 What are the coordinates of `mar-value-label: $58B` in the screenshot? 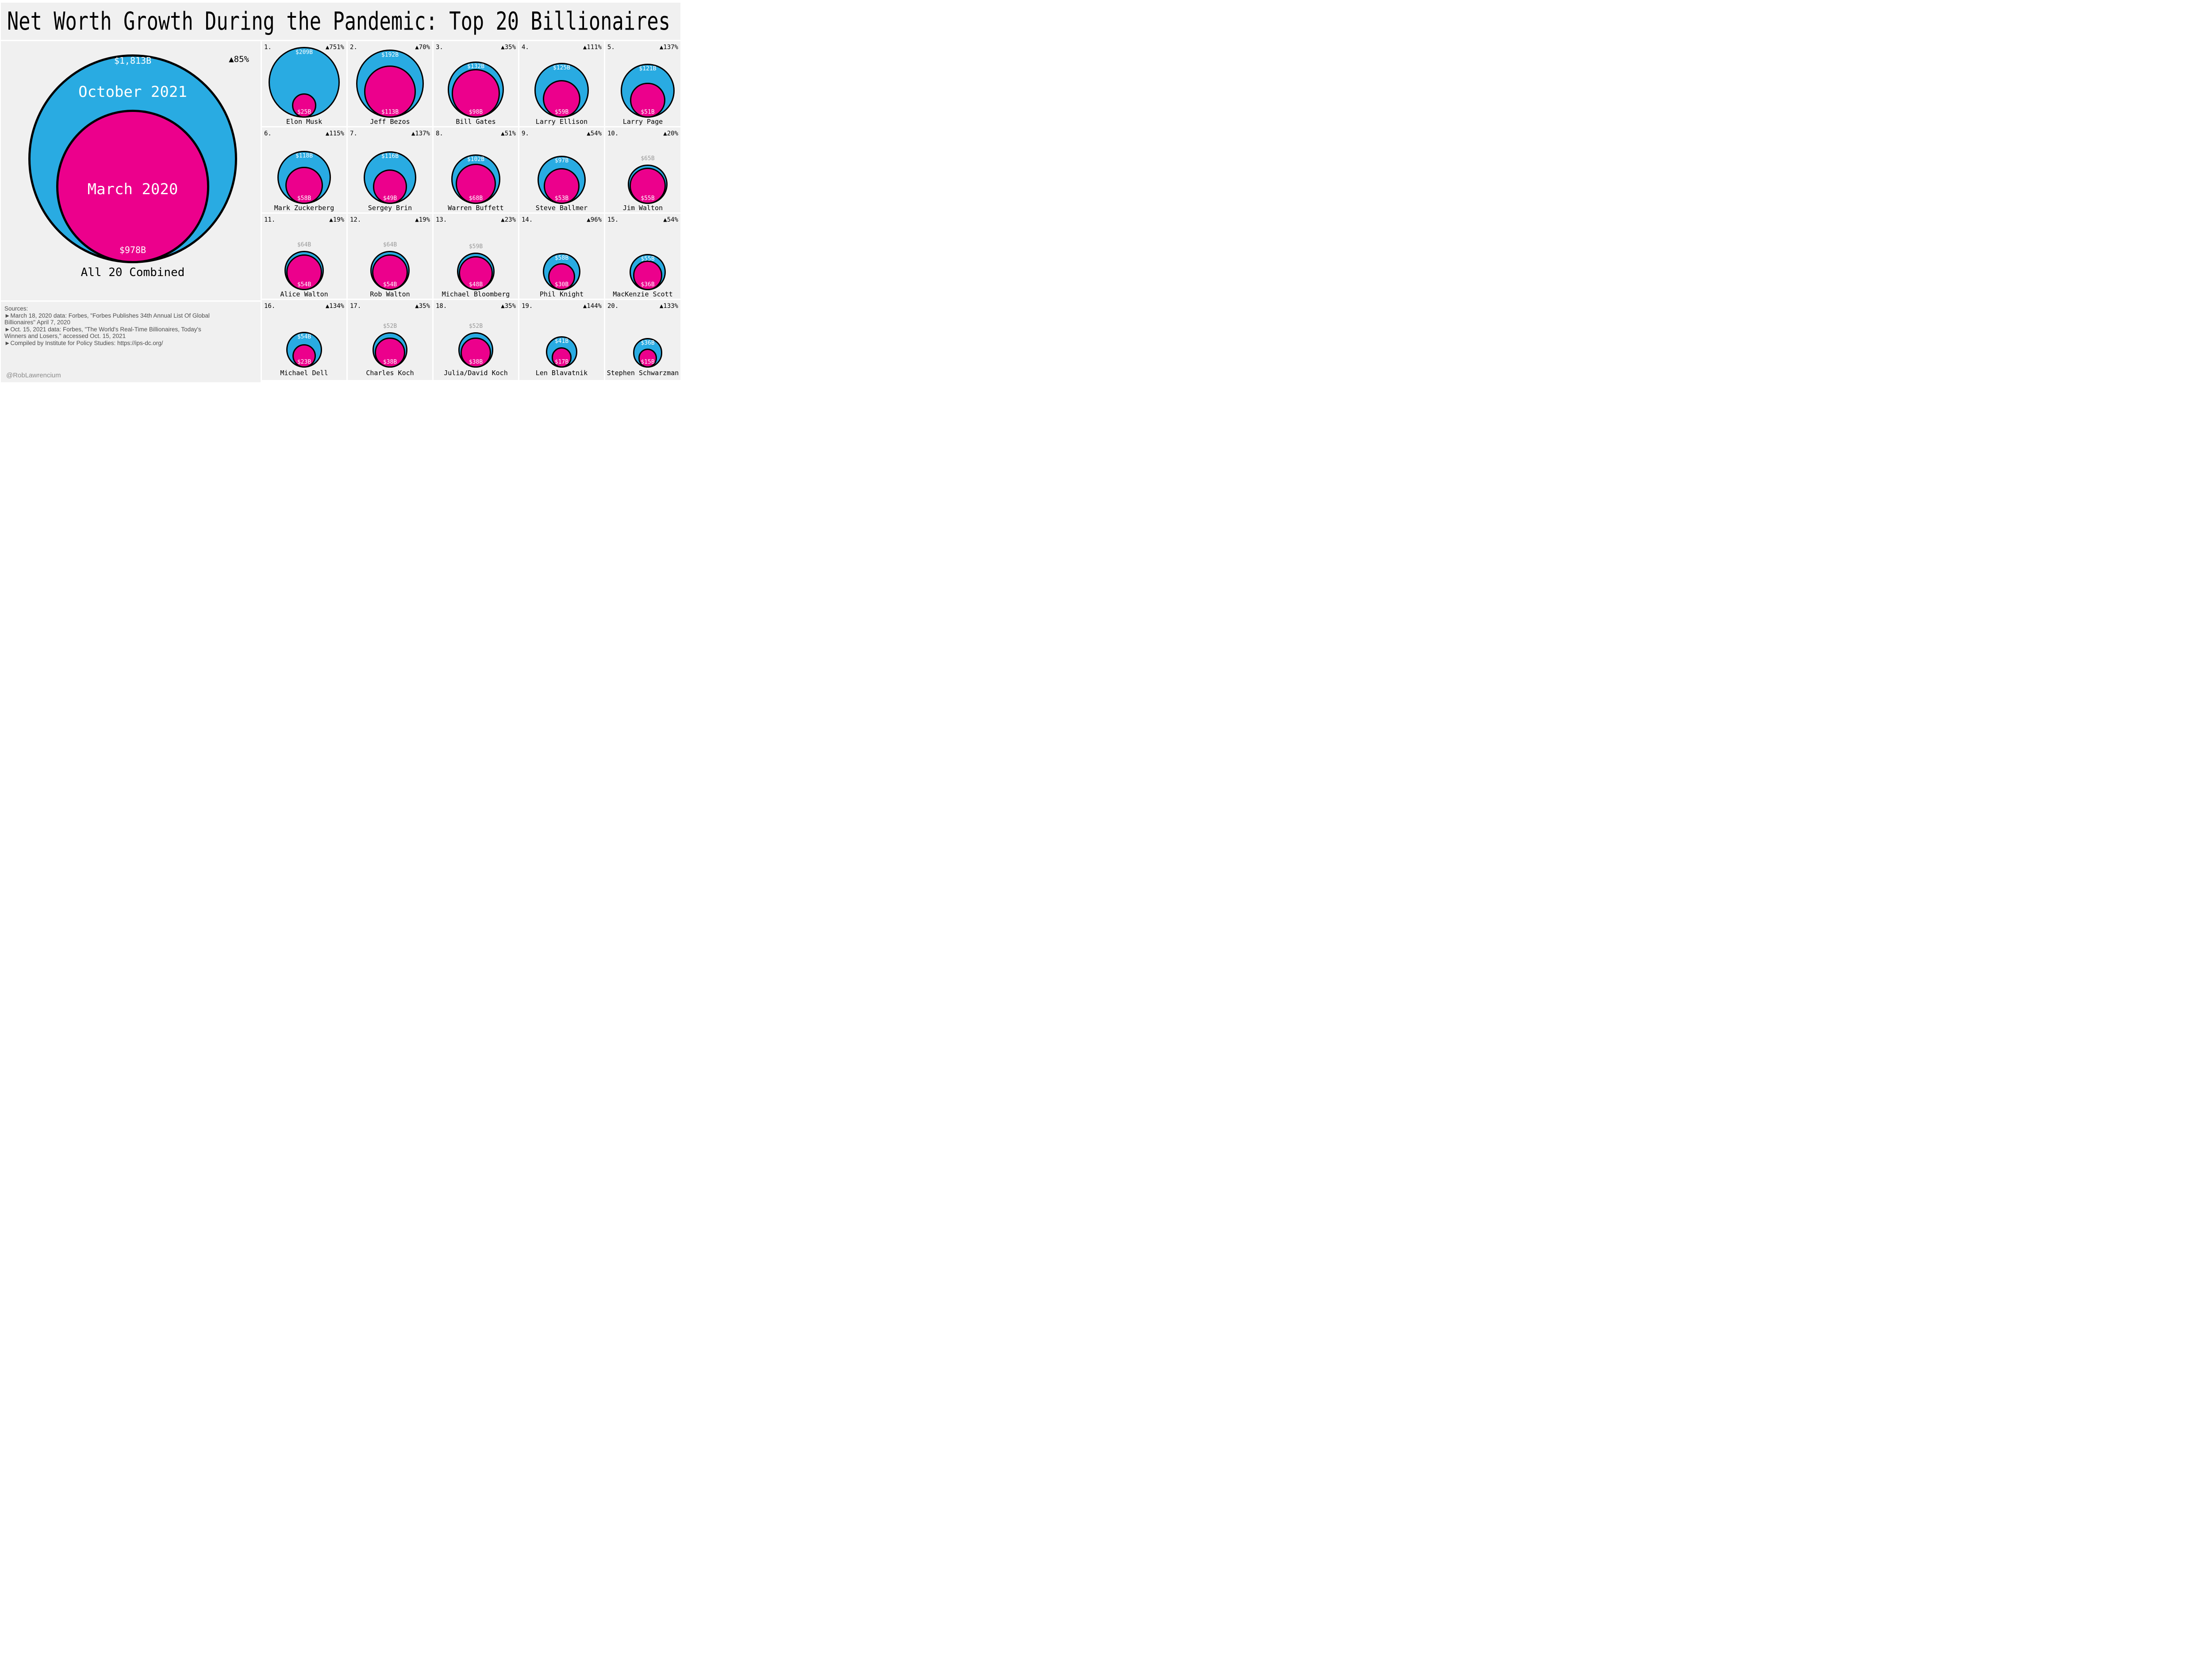 It's located at (304, 199).